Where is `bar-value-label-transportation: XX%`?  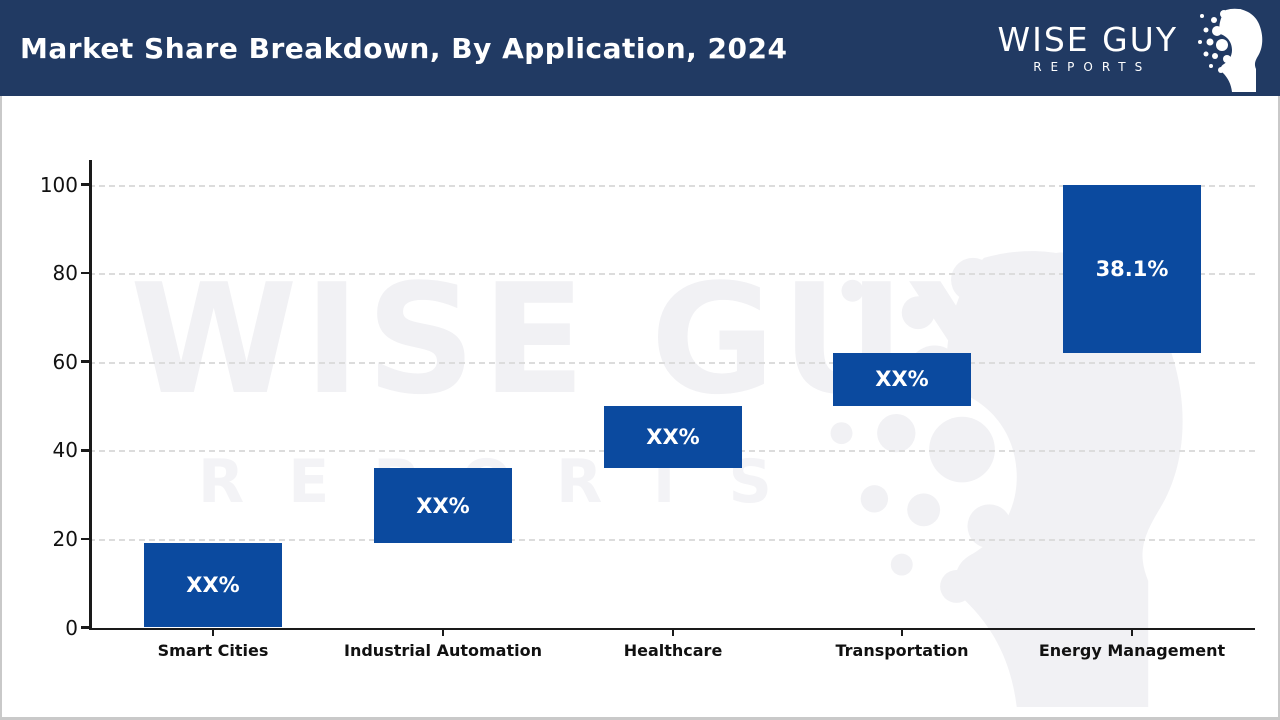 bar-value-label-transportation: XX% is located at coordinates (902, 379).